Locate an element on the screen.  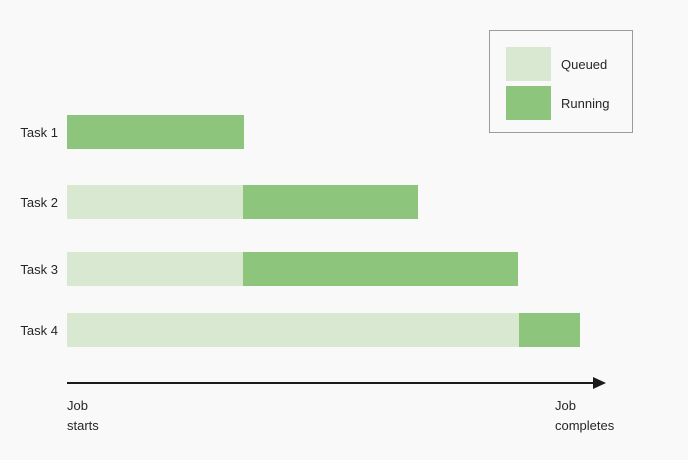
axis-label-job-starts: Job starts is located at coordinates (83, 416).